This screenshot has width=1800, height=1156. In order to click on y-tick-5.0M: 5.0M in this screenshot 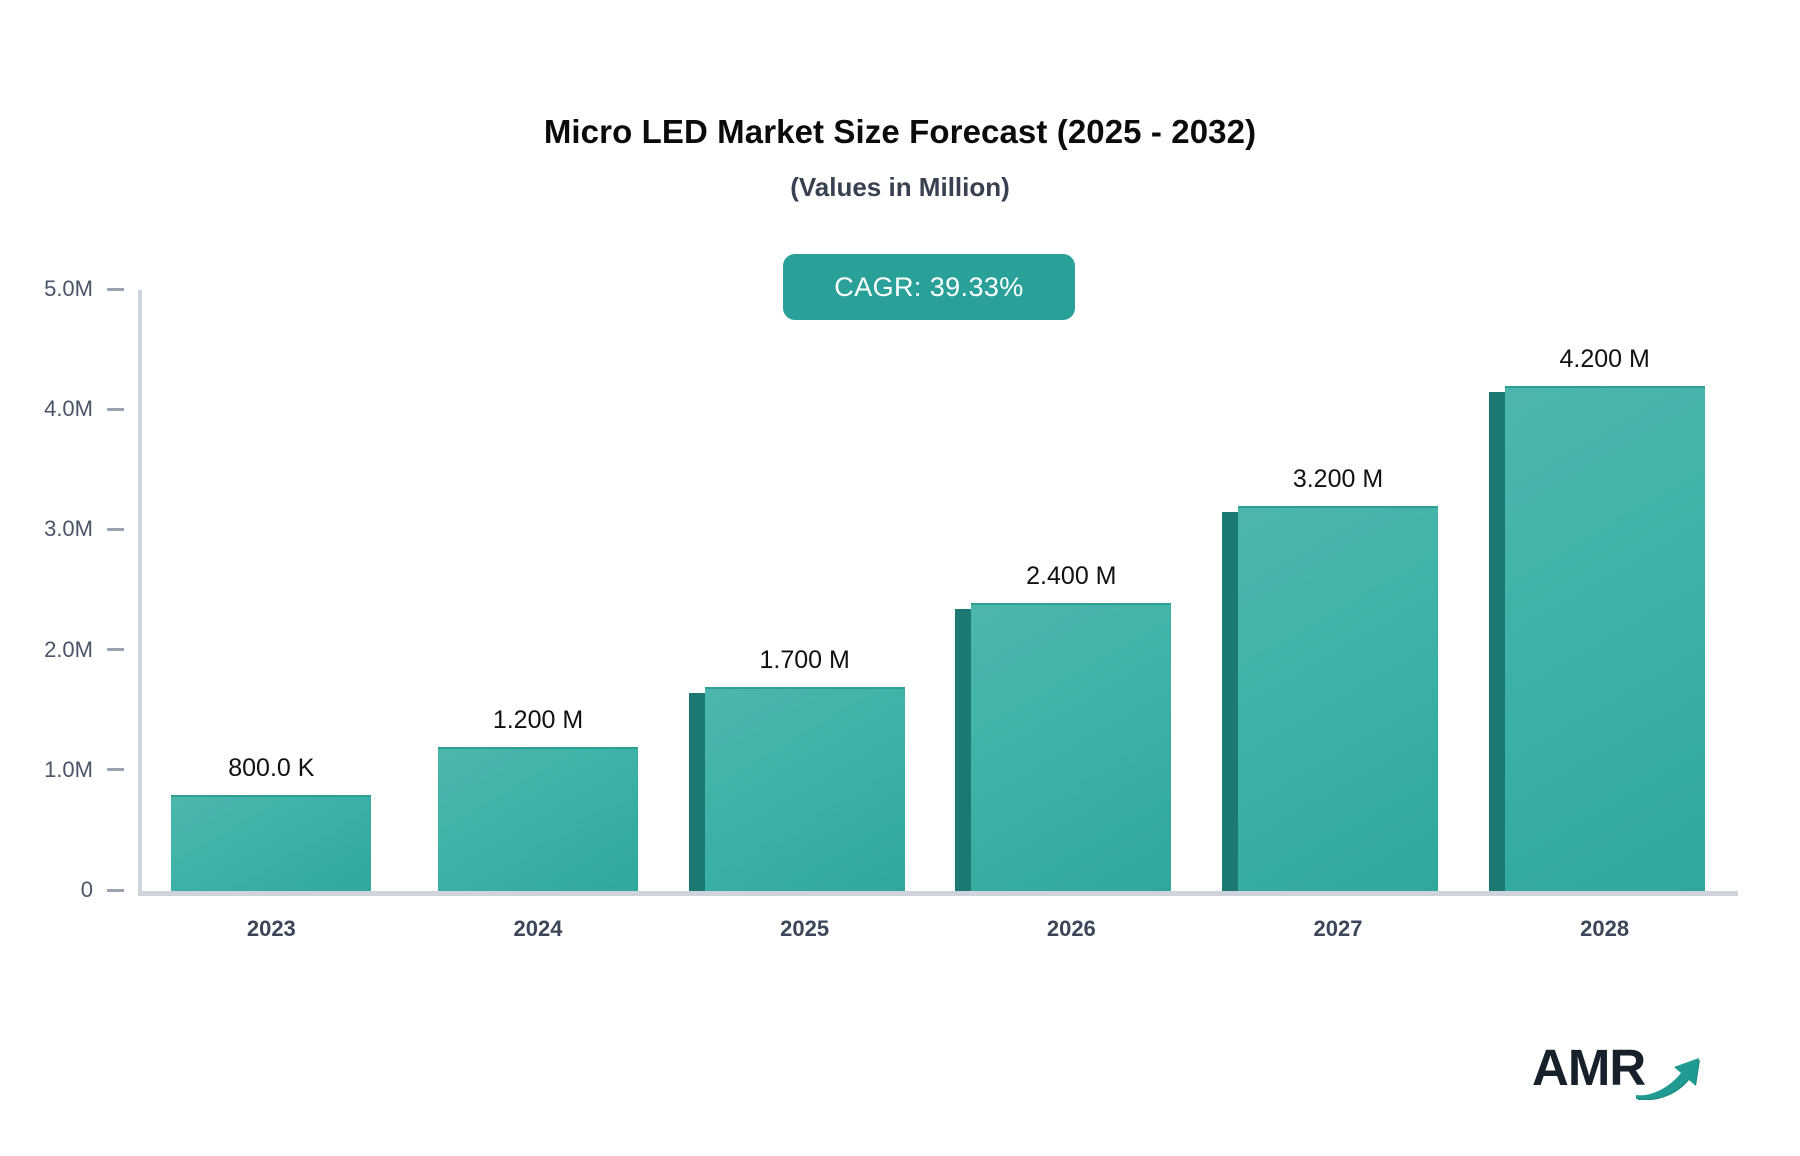, I will do `click(69, 288)`.